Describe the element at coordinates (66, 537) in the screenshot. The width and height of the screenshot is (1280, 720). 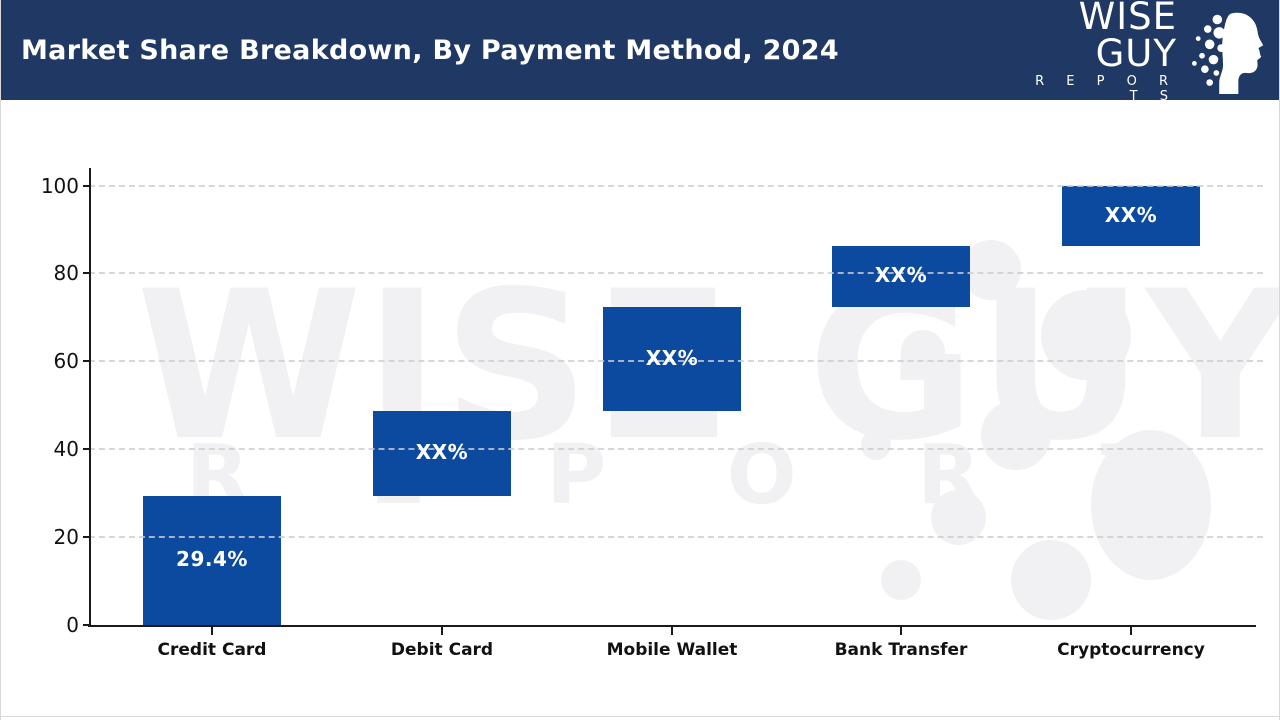
I see `y-tick-label-20: 20` at that location.